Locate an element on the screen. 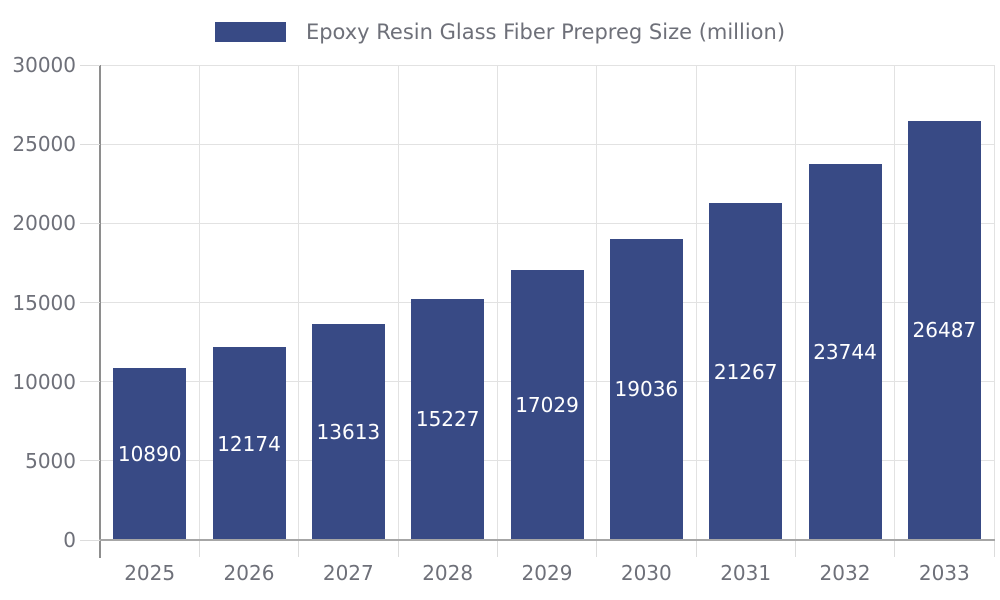 The image size is (1000, 600). y-axis-line is located at coordinates (100, 311).